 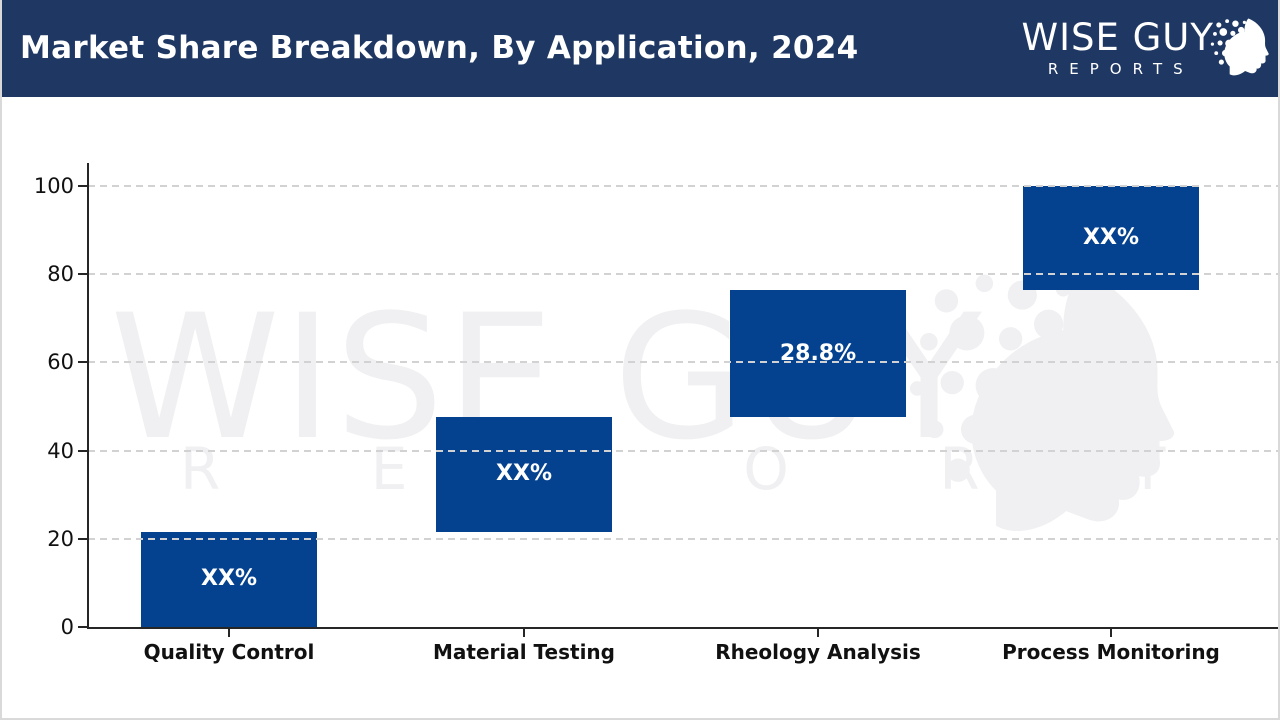 What do you see at coordinates (1111, 652) in the screenshot?
I see `x-category-label-process-monitoring: Process Monitoring` at bounding box center [1111, 652].